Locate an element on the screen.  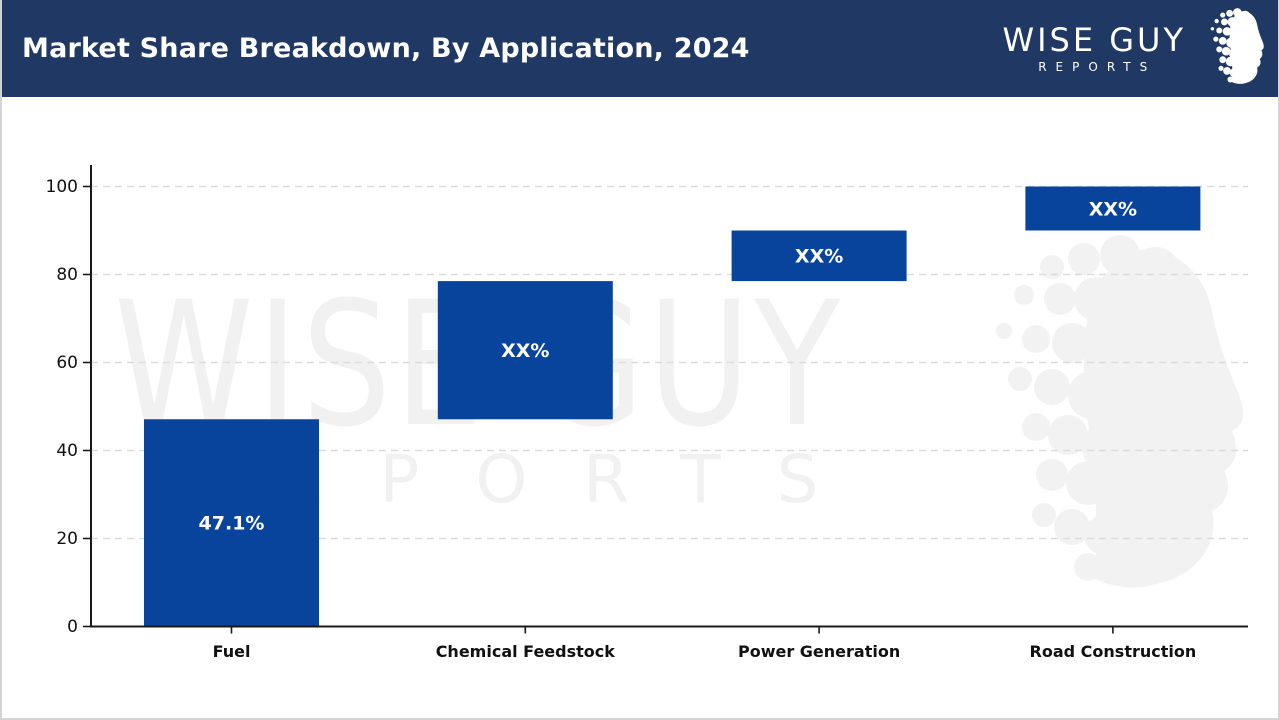
y-tick-label-80: 80 is located at coordinates (67, 275).